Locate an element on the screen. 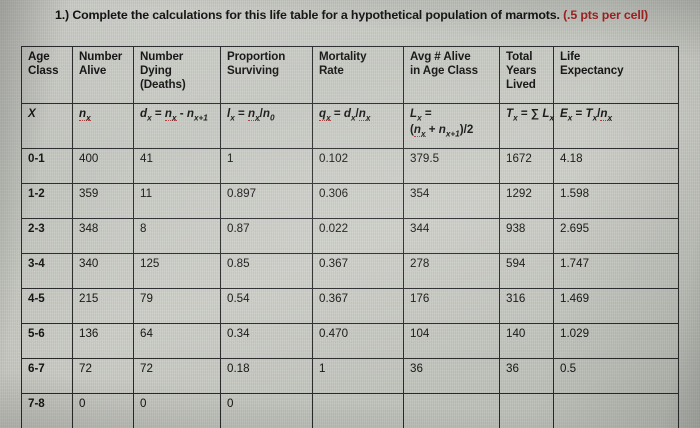 This screenshot has height=428, width=700. table-row: 3-4 340 125 0.85 0.367 278 594 1.747 is located at coordinates (350, 271).